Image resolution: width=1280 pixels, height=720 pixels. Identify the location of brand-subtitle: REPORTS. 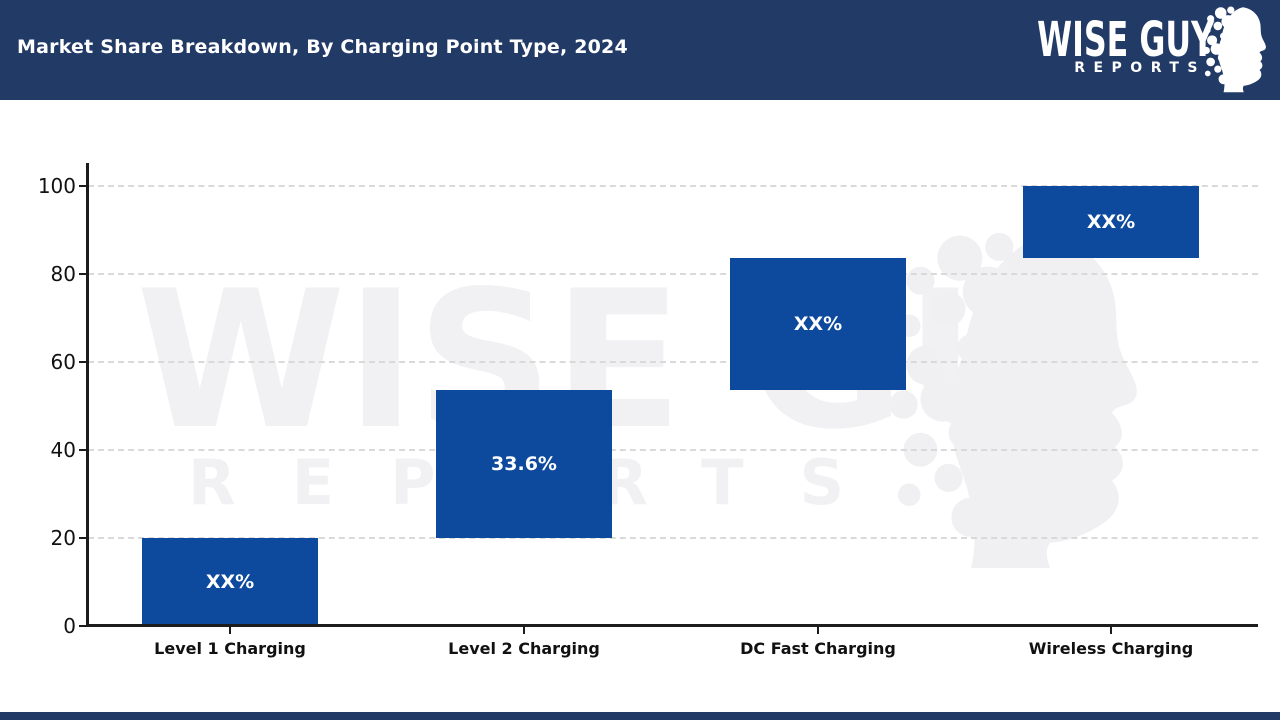
(1140, 68).